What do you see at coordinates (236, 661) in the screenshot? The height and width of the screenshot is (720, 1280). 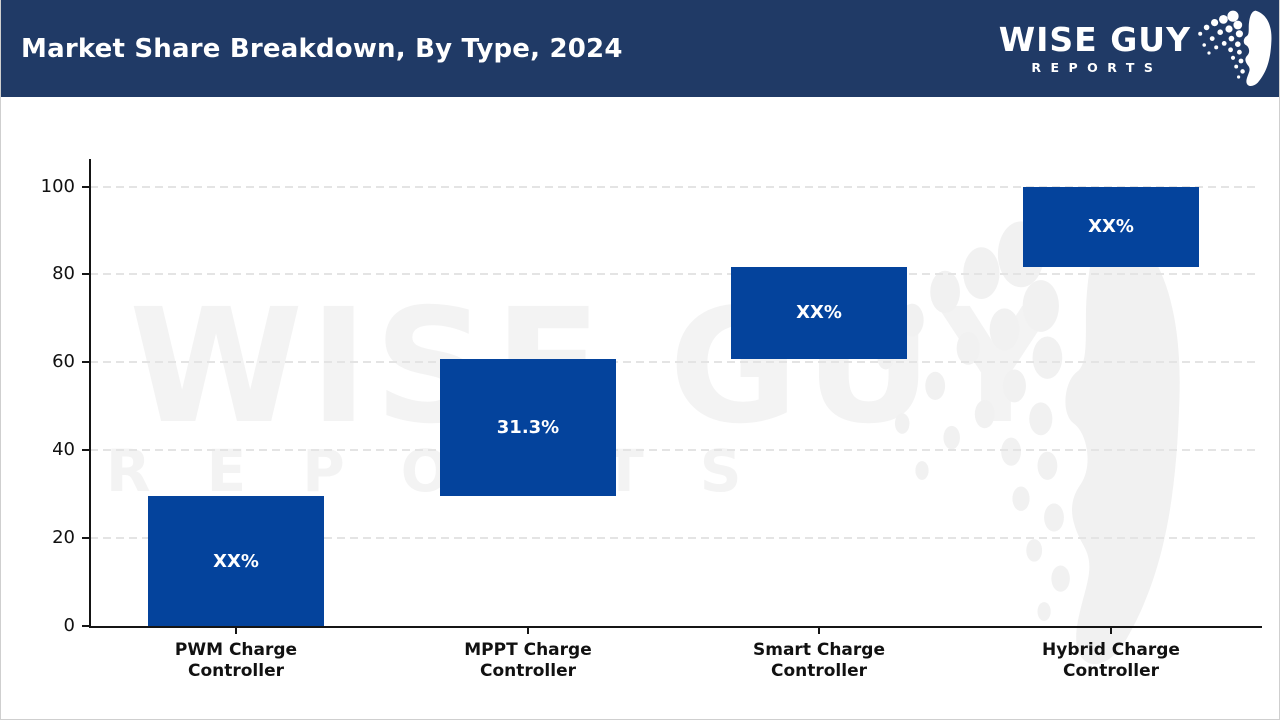 I see `x-category-label-1: PWM Charge Controller` at bounding box center [236, 661].